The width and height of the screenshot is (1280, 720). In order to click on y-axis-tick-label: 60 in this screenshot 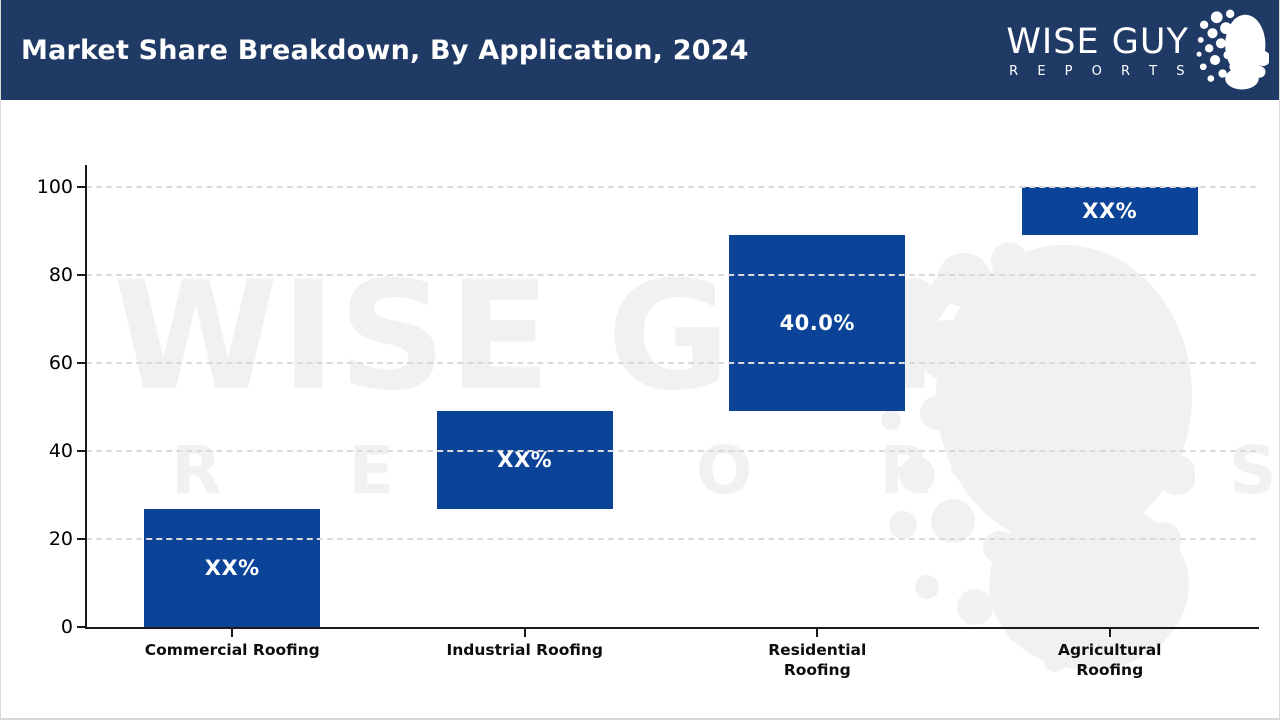, I will do `click(60, 363)`.